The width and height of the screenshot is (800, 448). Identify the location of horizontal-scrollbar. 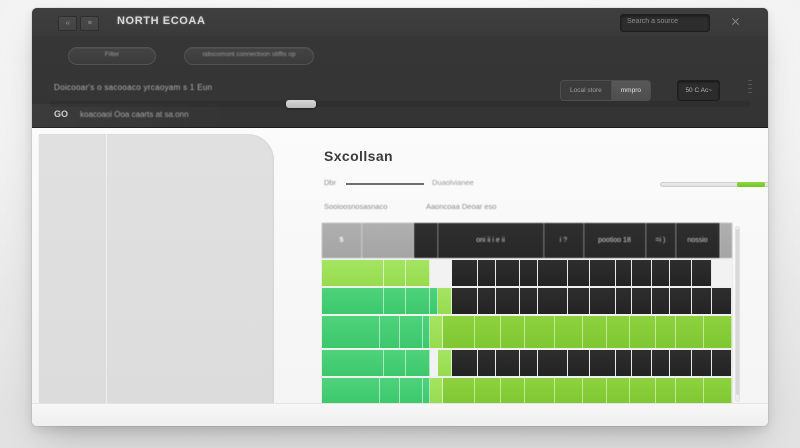
(400, 104).